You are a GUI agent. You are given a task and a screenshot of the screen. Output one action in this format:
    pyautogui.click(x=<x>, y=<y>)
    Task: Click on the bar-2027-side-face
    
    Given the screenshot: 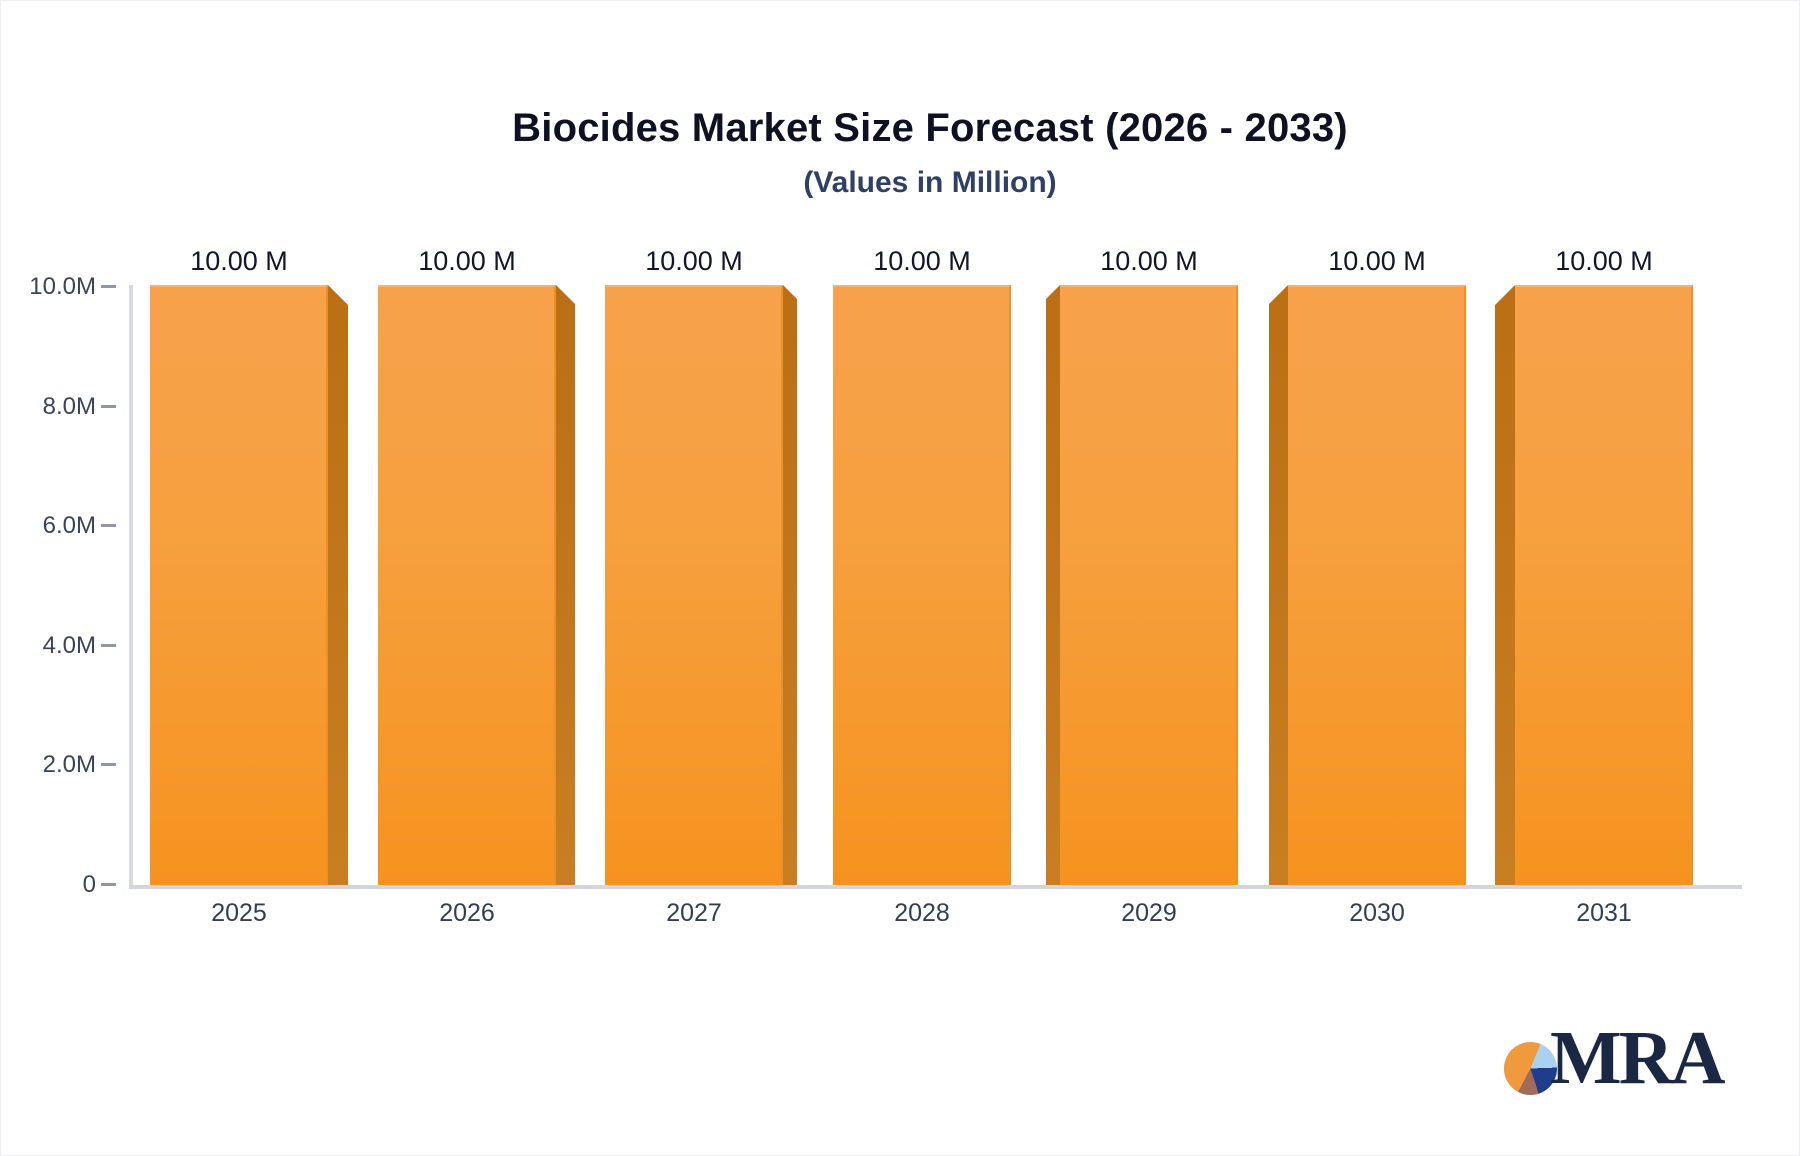 What is the action you would take?
    pyautogui.click(x=790, y=585)
    